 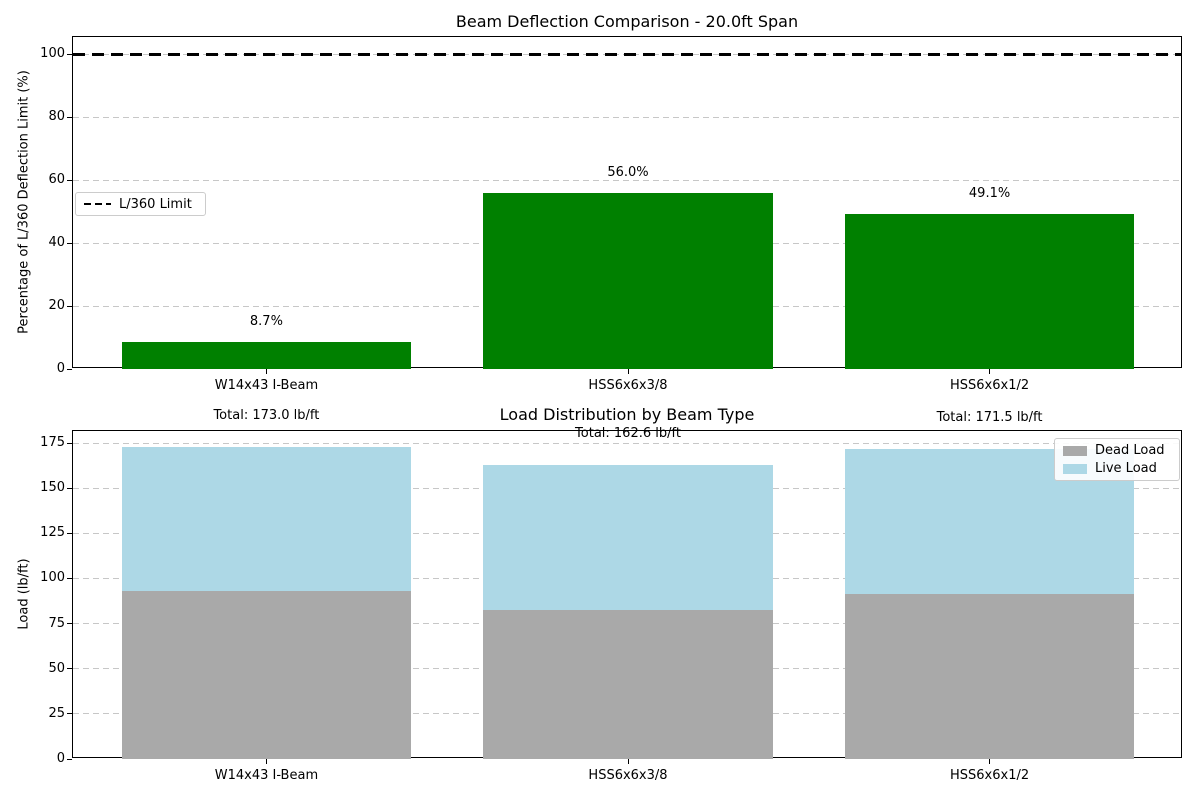 I want to click on legend-entry-l360-limit: L/360 Limit, so click(x=140, y=204).